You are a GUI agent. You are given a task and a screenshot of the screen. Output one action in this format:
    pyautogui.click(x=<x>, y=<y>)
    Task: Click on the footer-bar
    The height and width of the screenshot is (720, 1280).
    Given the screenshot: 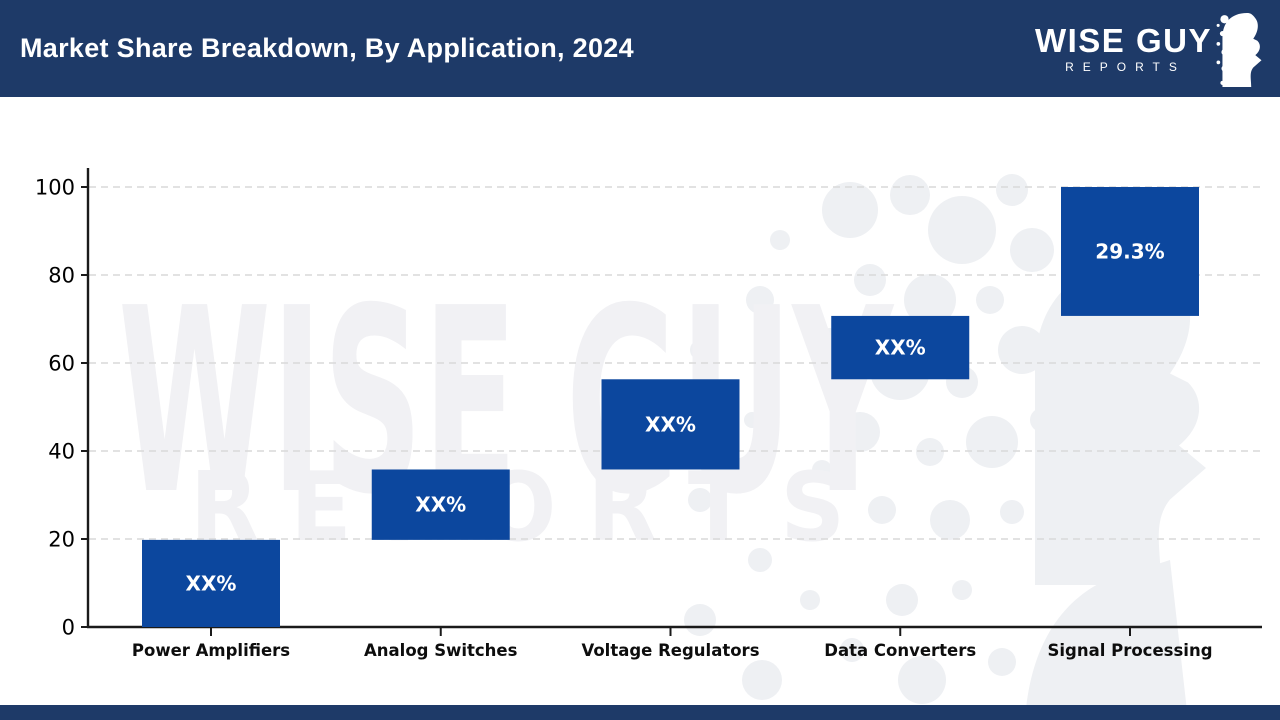 What is the action you would take?
    pyautogui.click(x=640, y=712)
    